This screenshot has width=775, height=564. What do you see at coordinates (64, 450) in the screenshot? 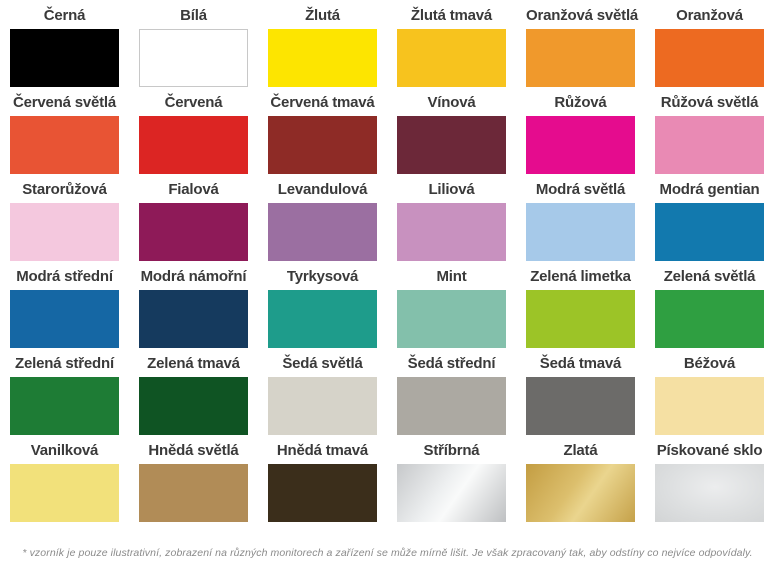
I see `swatch-label: Vanilková` at bounding box center [64, 450].